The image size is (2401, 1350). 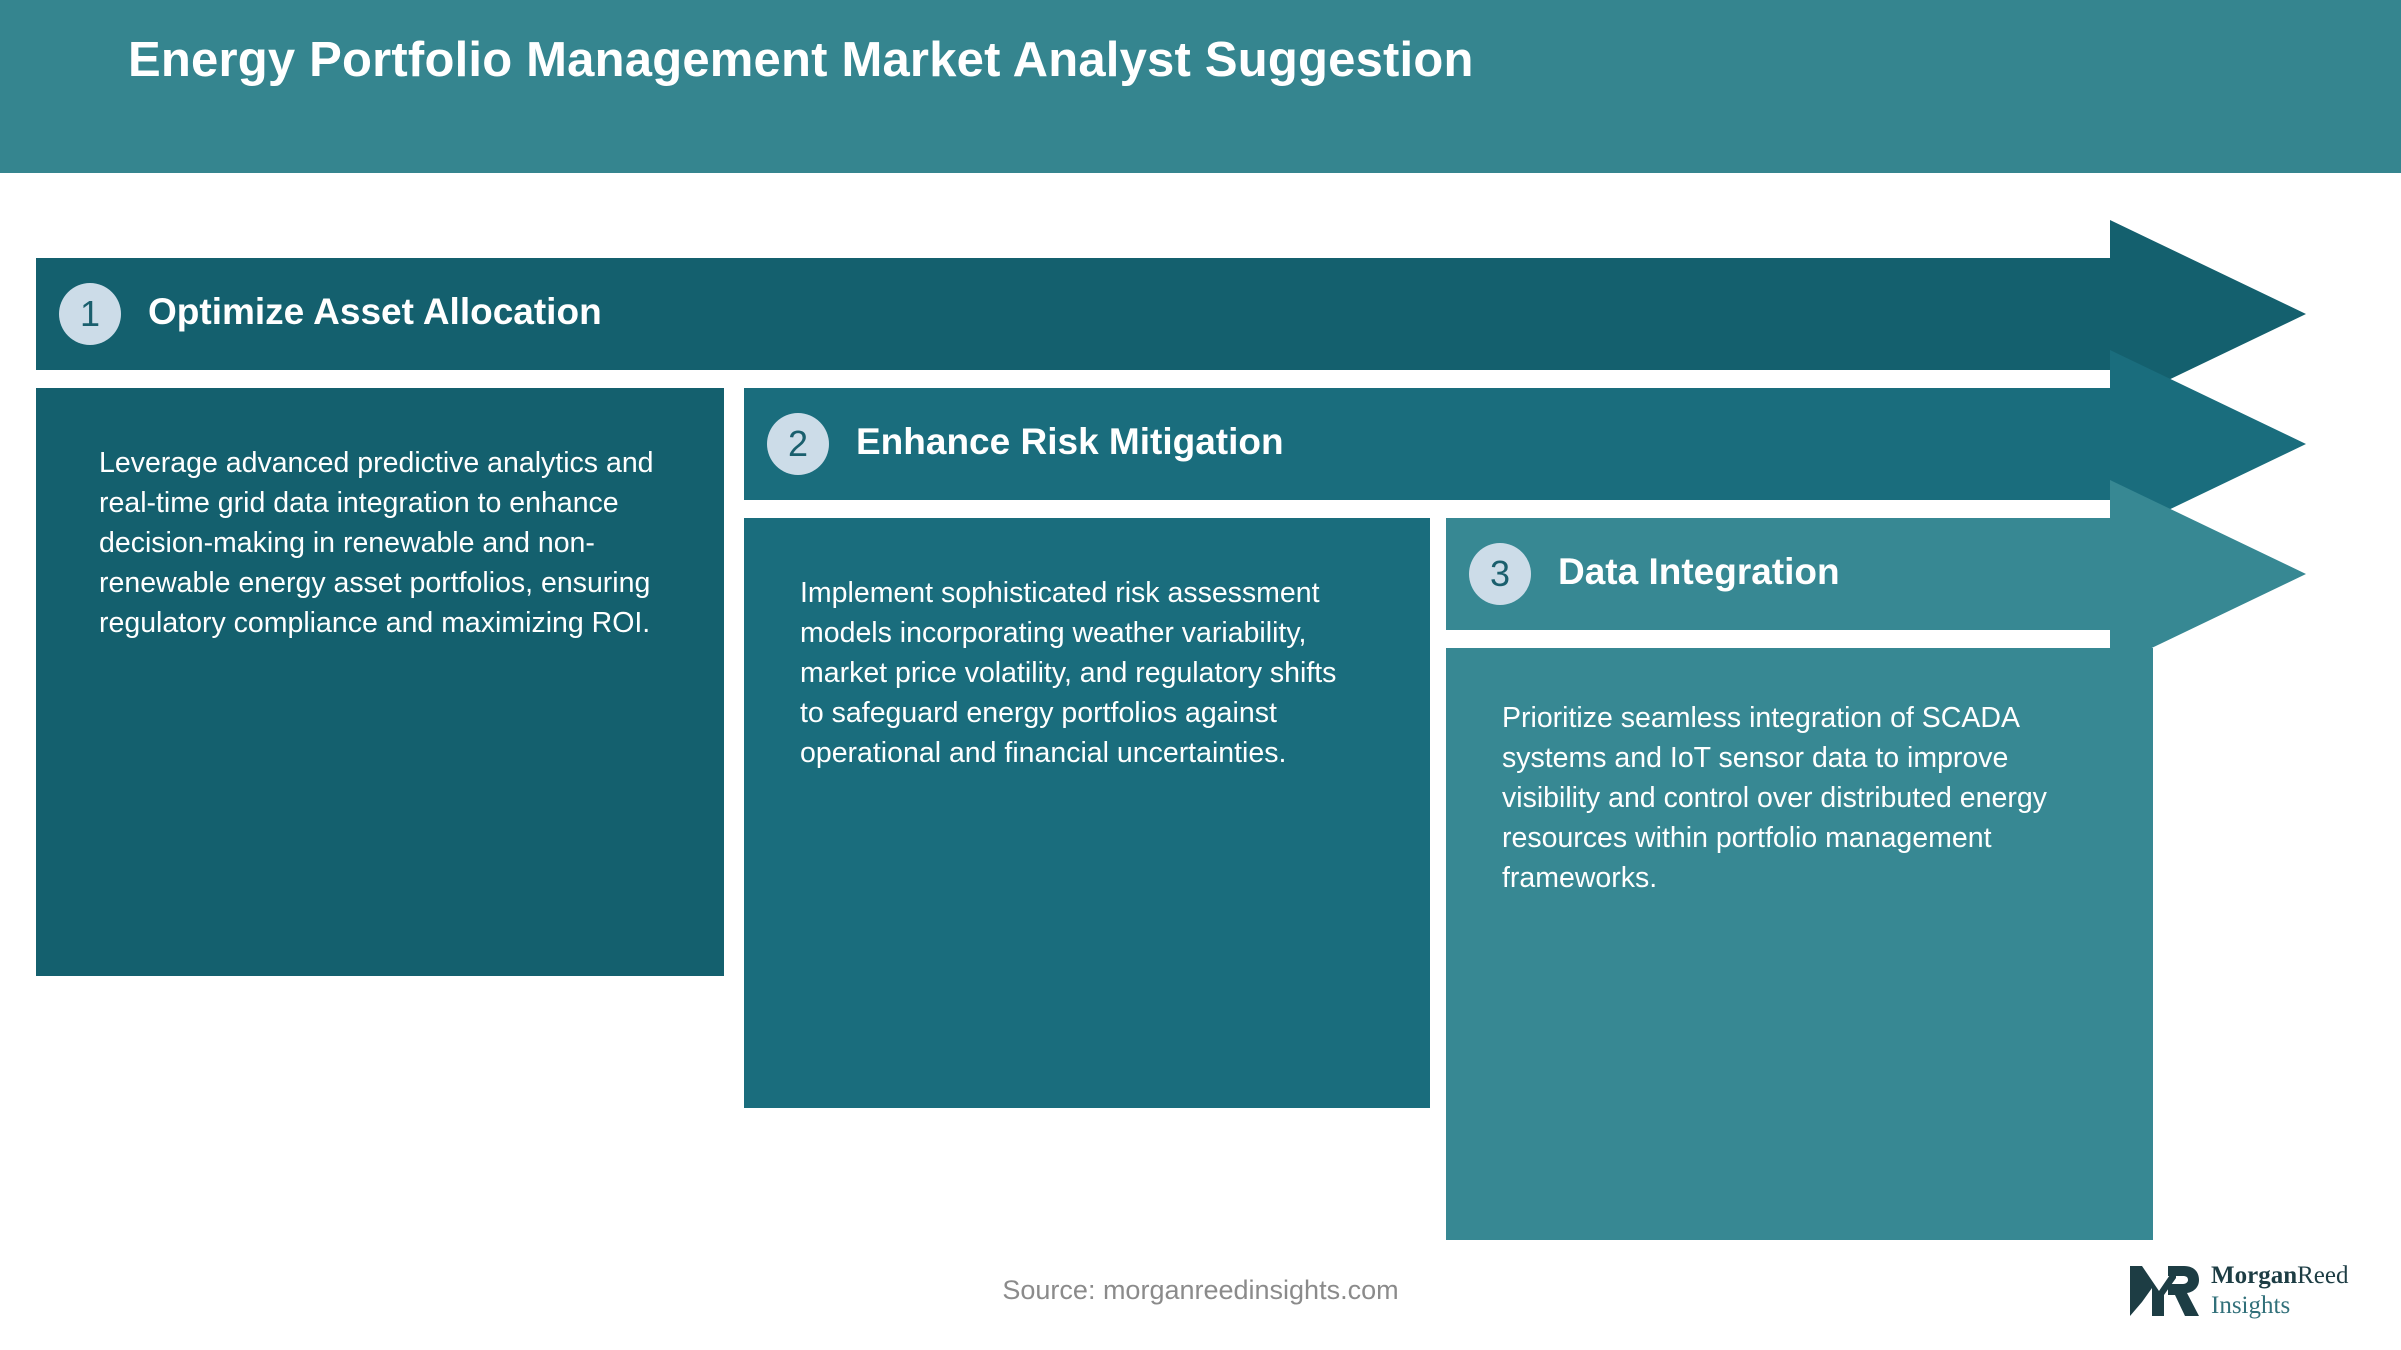 What do you see at coordinates (2323, 1275) in the screenshot?
I see `logo-reed: Reed` at bounding box center [2323, 1275].